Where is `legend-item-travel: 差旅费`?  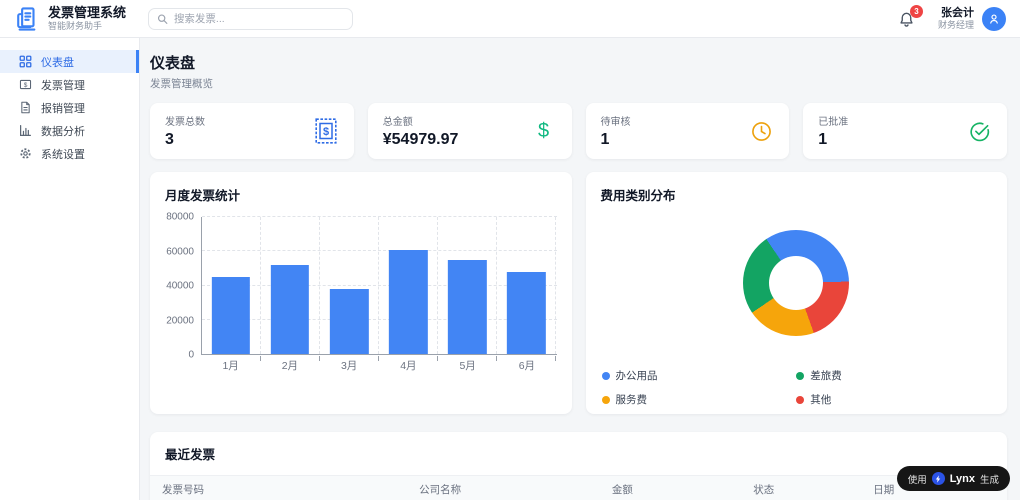 legend-item-travel: 差旅费 is located at coordinates (893, 375).